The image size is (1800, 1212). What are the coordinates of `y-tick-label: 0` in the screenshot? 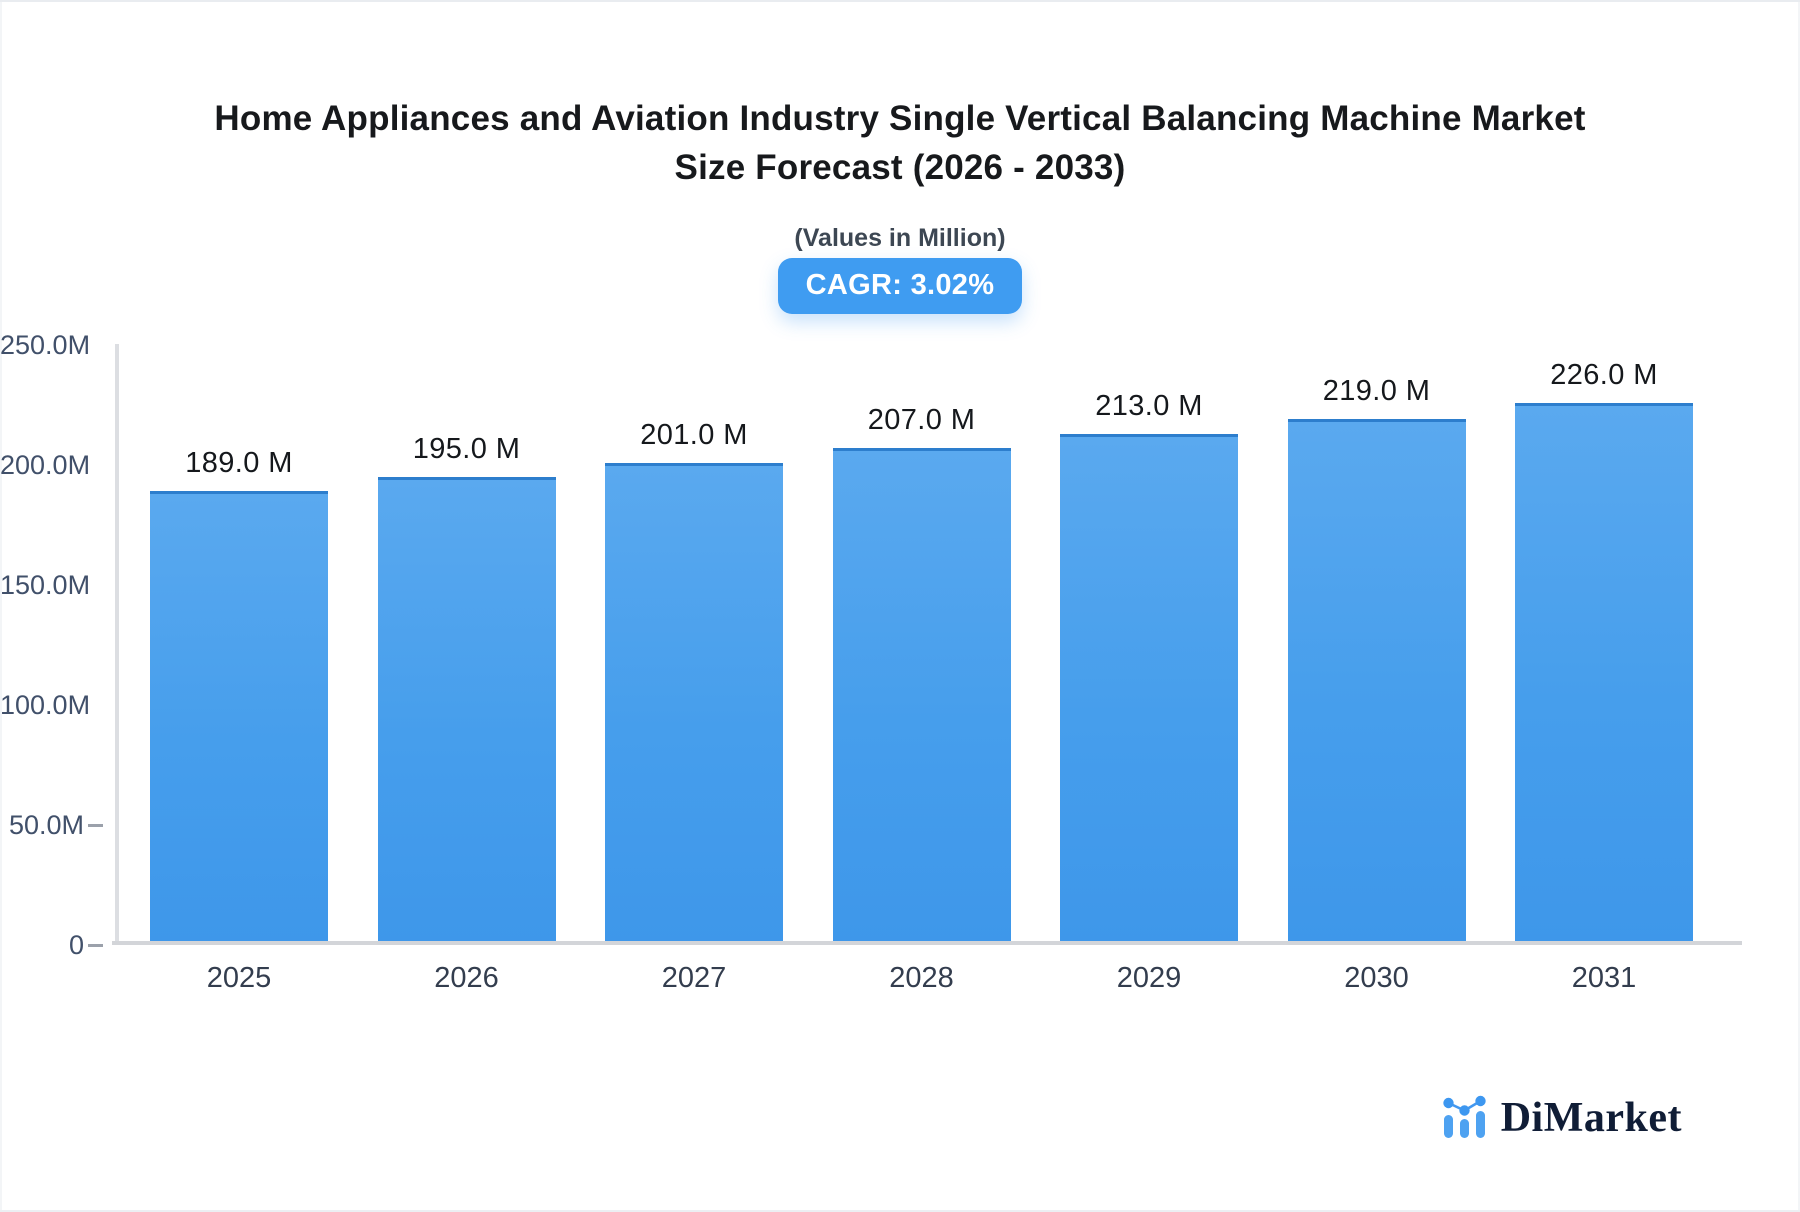 It's located at (76, 945).